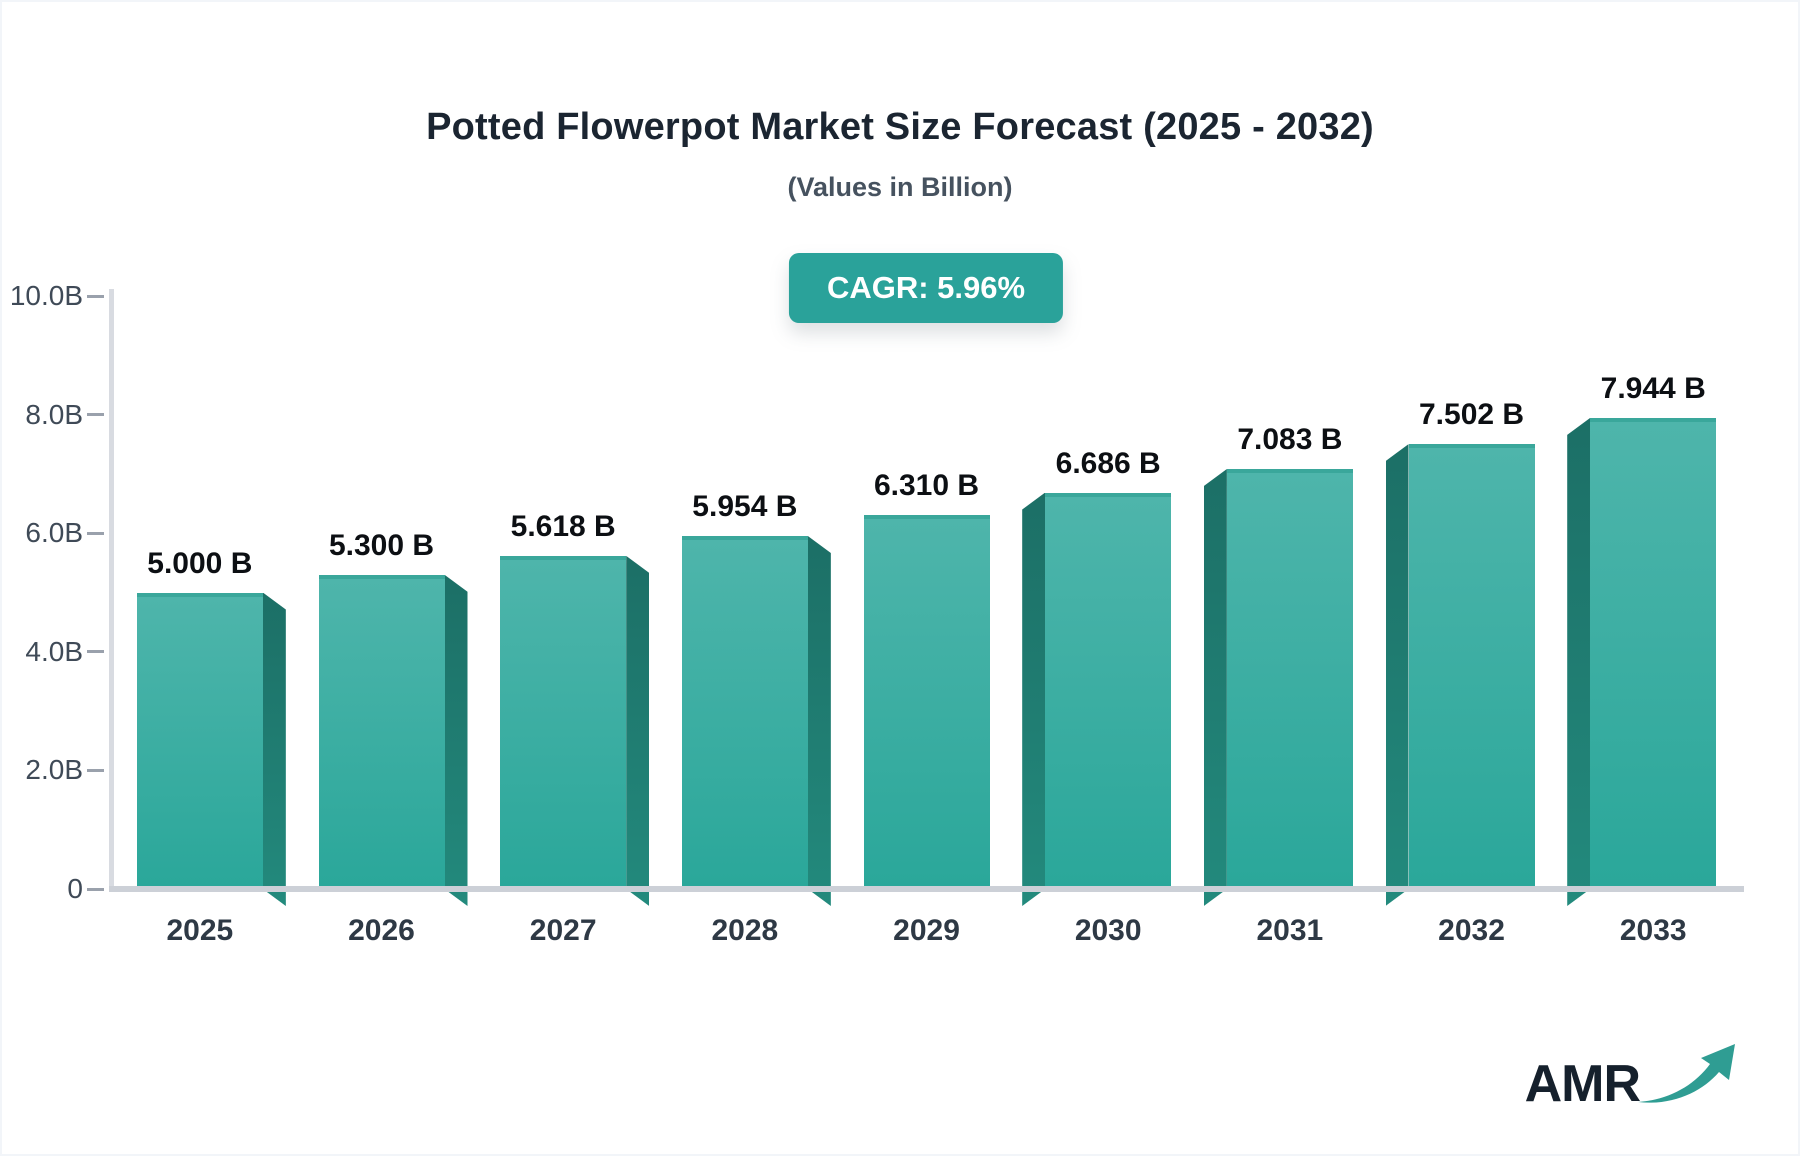 The width and height of the screenshot is (1800, 1156). Describe the element at coordinates (1471, 666) in the screenshot. I see `bar-2032` at that location.